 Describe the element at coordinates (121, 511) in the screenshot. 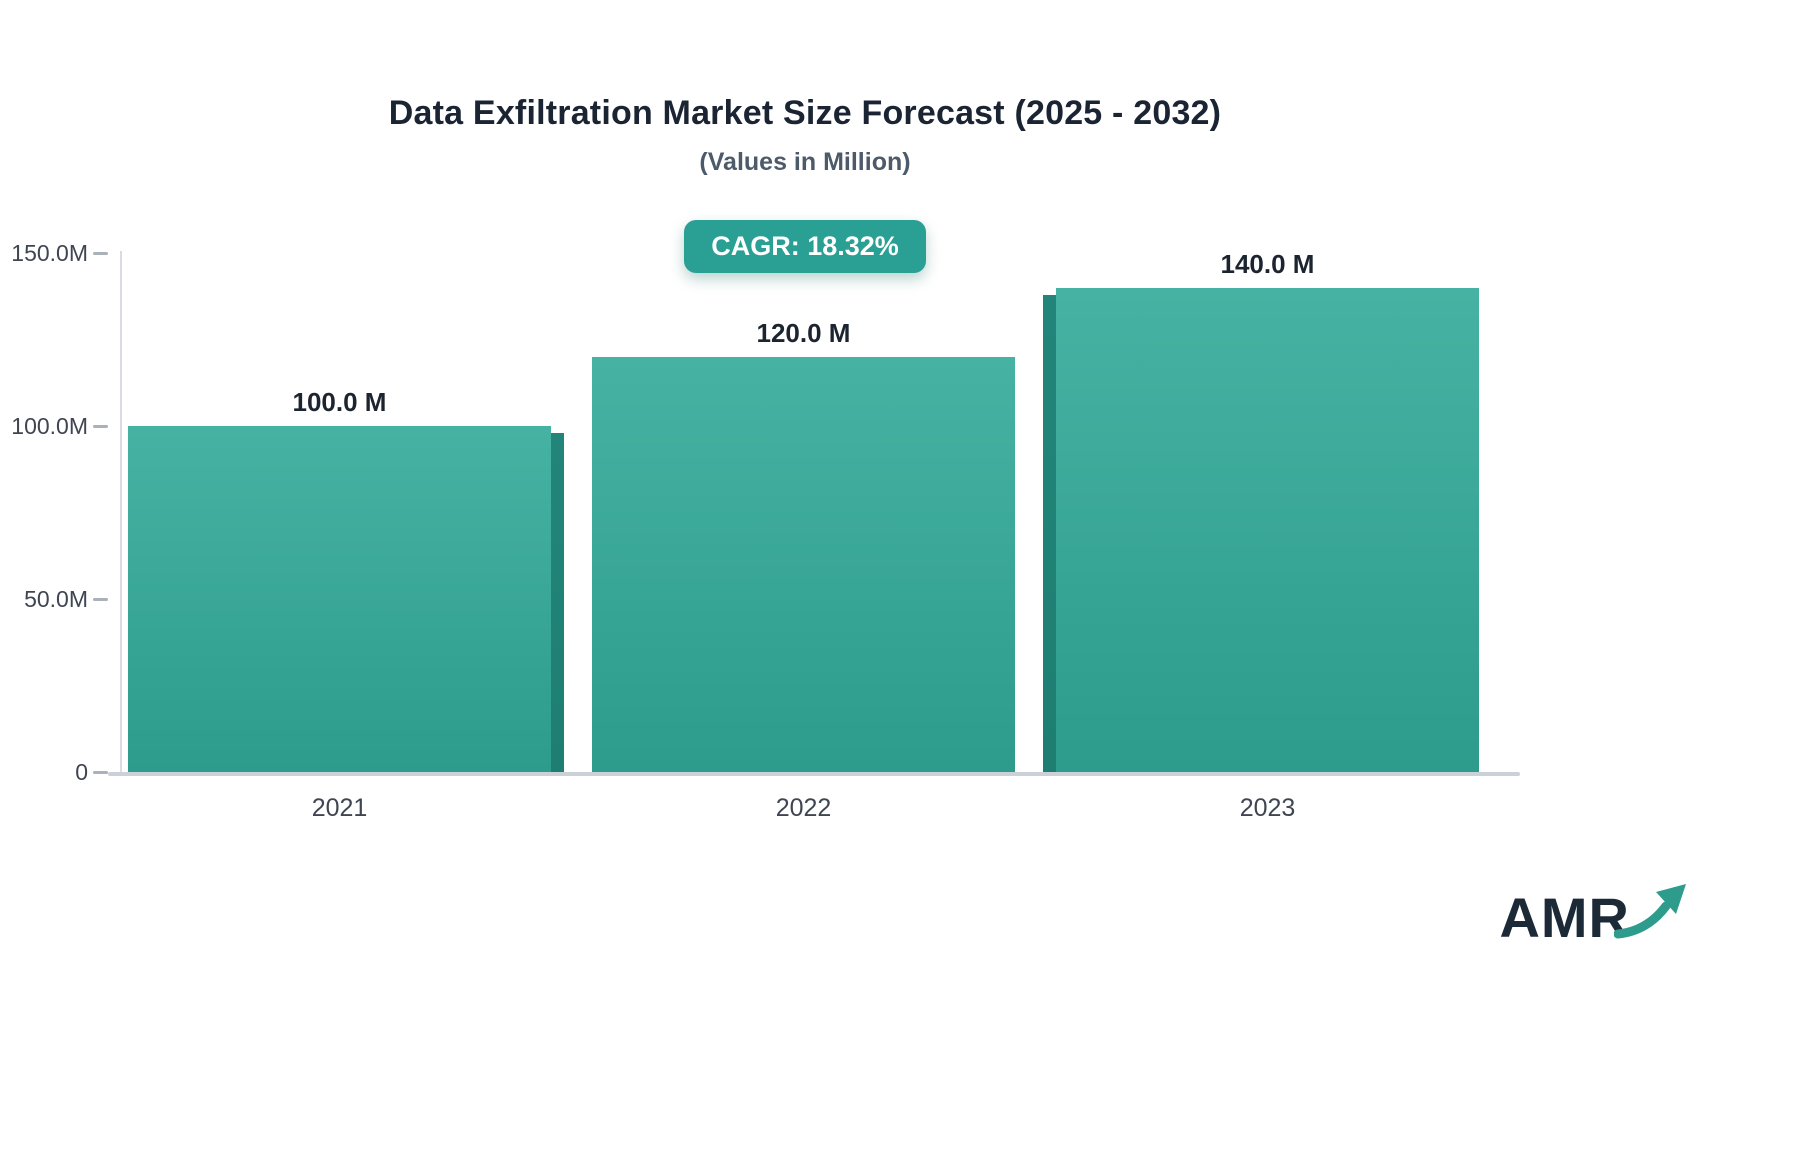

I see `y-axis-line` at that location.